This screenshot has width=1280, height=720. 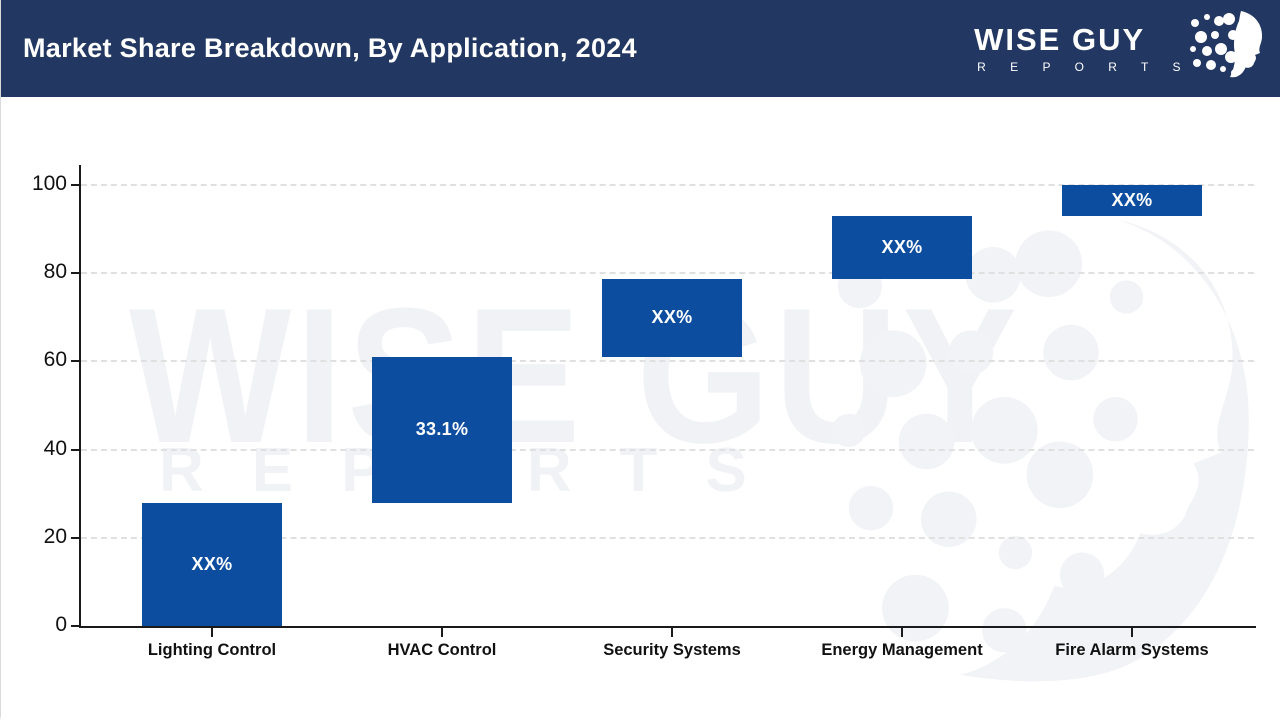 I want to click on y-tick-label: 80, so click(x=55, y=272).